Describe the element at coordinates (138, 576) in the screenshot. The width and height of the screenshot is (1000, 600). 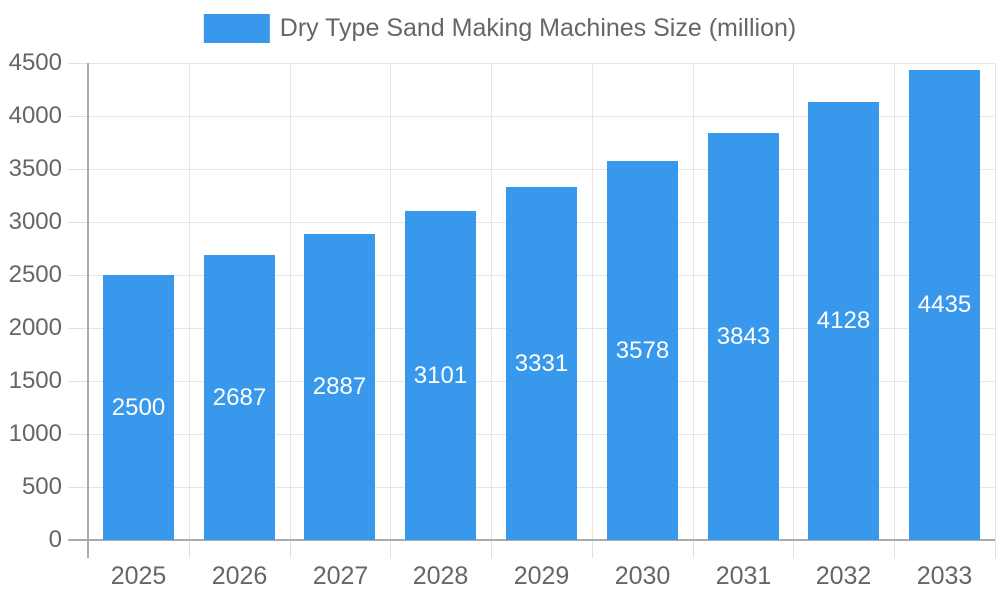
I see `x-axis-label: 2025` at that location.